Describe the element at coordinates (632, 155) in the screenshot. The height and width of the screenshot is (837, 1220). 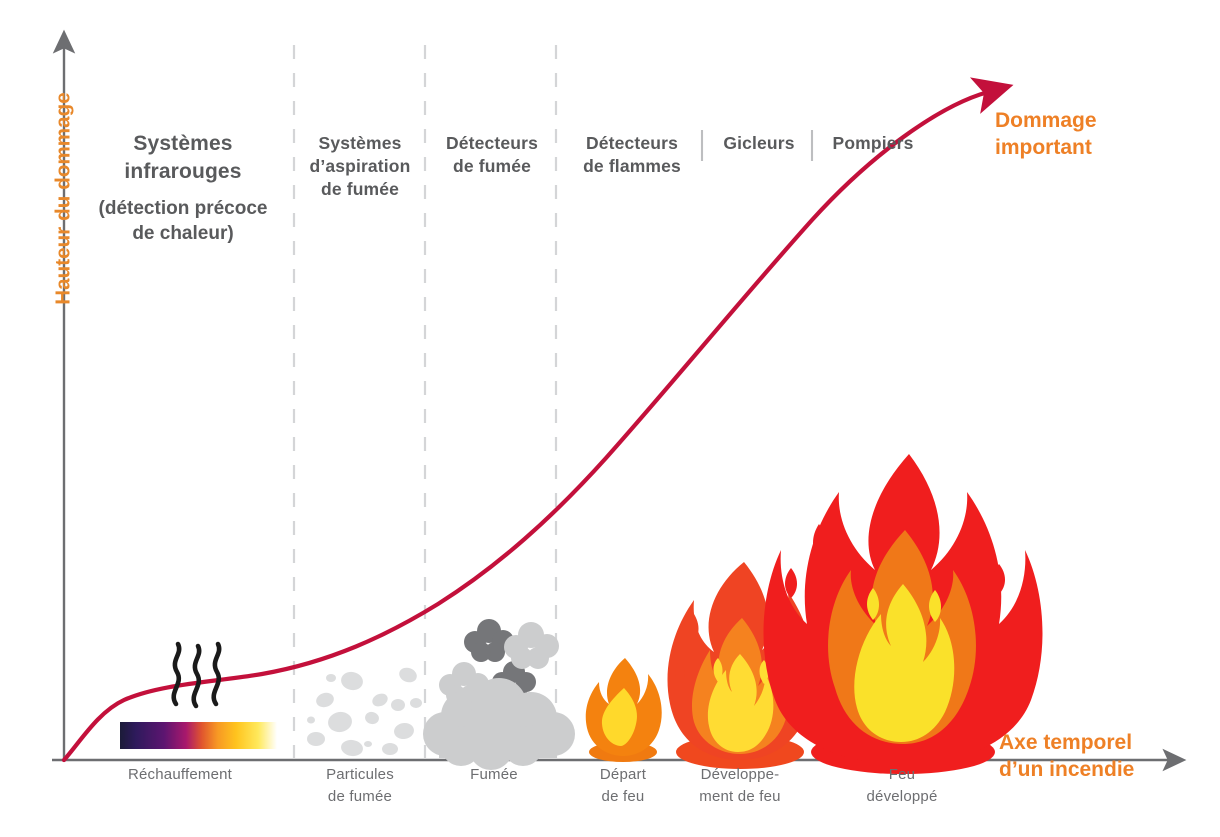
I see `system-label-flame-detectors: Détecteurs de flammes` at that location.